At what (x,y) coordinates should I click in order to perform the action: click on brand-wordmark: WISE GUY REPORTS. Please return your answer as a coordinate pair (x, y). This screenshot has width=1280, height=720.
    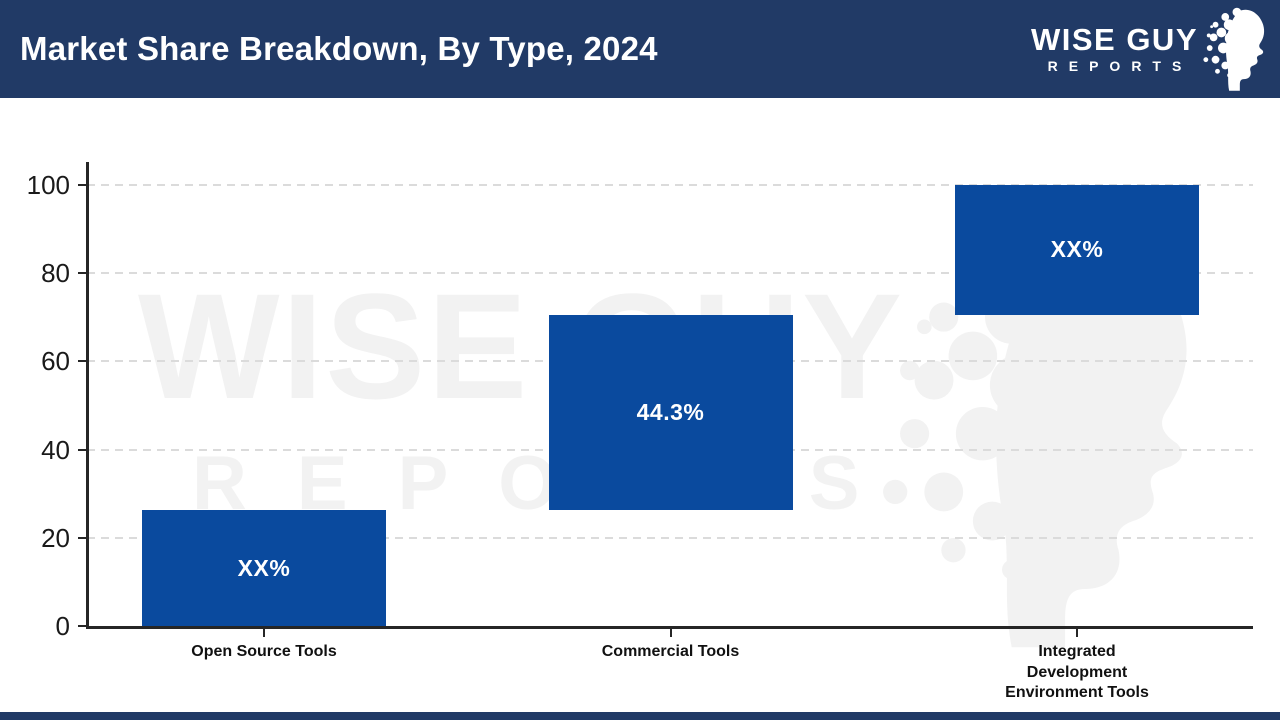
    Looking at the image, I should click on (1114, 49).